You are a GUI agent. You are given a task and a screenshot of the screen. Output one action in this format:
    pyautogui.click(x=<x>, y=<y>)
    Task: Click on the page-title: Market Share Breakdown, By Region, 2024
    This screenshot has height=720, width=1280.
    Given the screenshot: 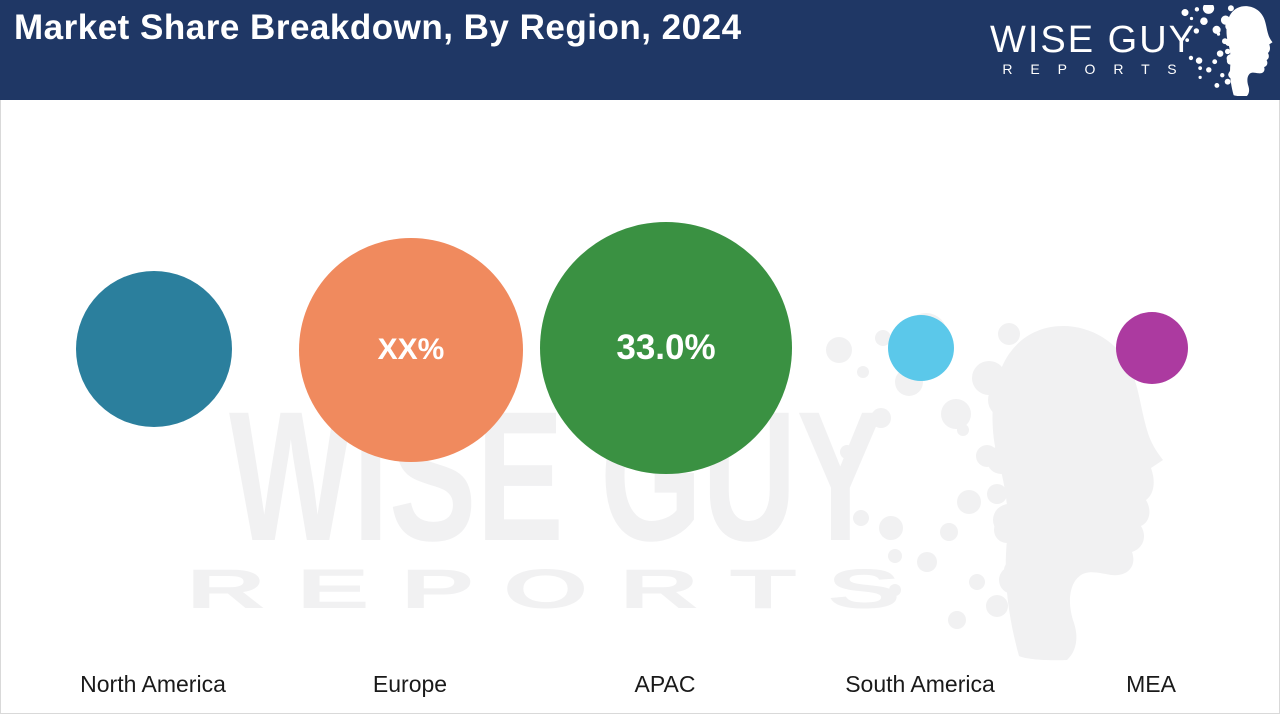 What is the action you would take?
    pyautogui.click(x=378, y=27)
    